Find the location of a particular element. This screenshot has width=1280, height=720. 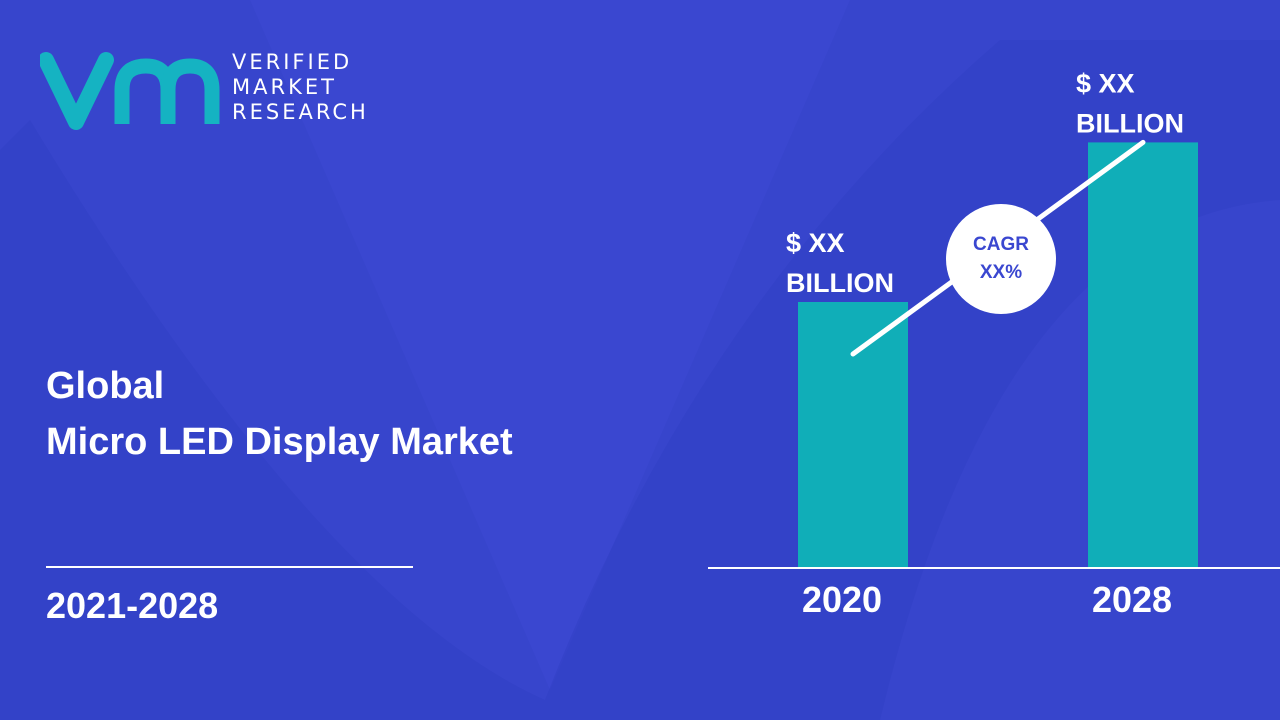

tick-label-2028: 2028 is located at coordinates (1132, 599).